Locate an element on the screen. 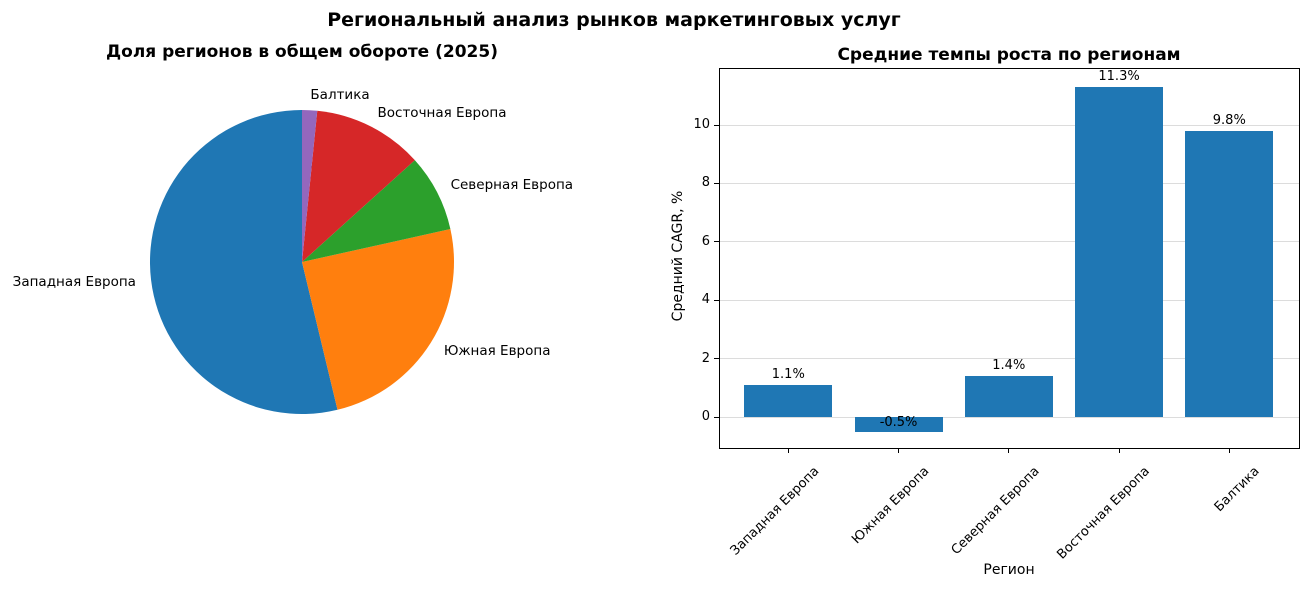 The image size is (1309, 593). x-tick-label: Западная Европа is located at coordinates (774, 511).